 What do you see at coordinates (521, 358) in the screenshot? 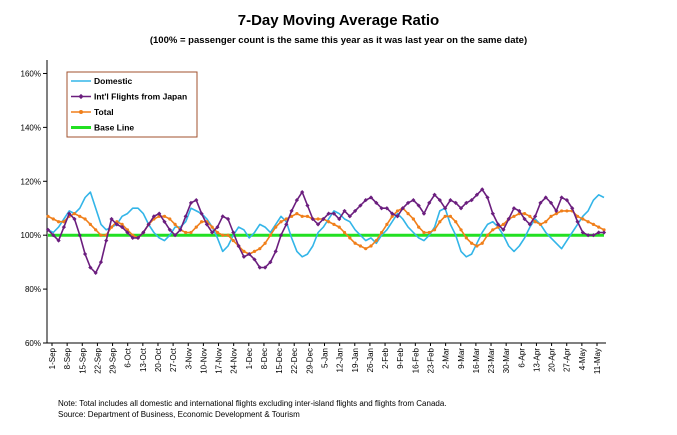
I see `x-tick-label: 6-Apr` at bounding box center [521, 358].